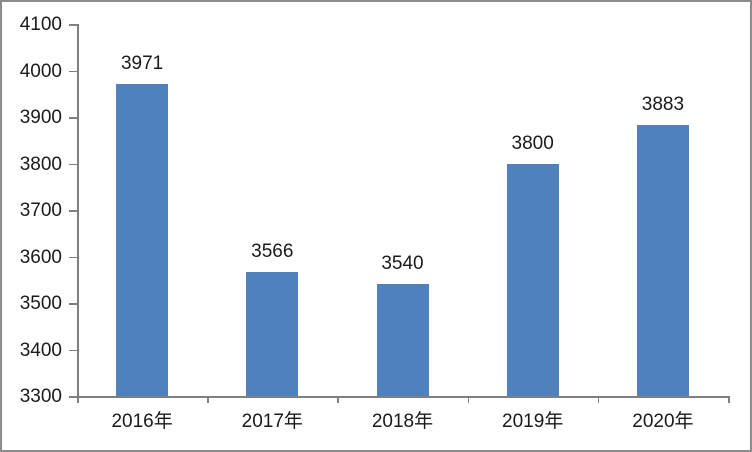 Image resolution: width=752 pixels, height=452 pixels. What do you see at coordinates (40, 303) in the screenshot?
I see `y-tick-label: 3500` at bounding box center [40, 303].